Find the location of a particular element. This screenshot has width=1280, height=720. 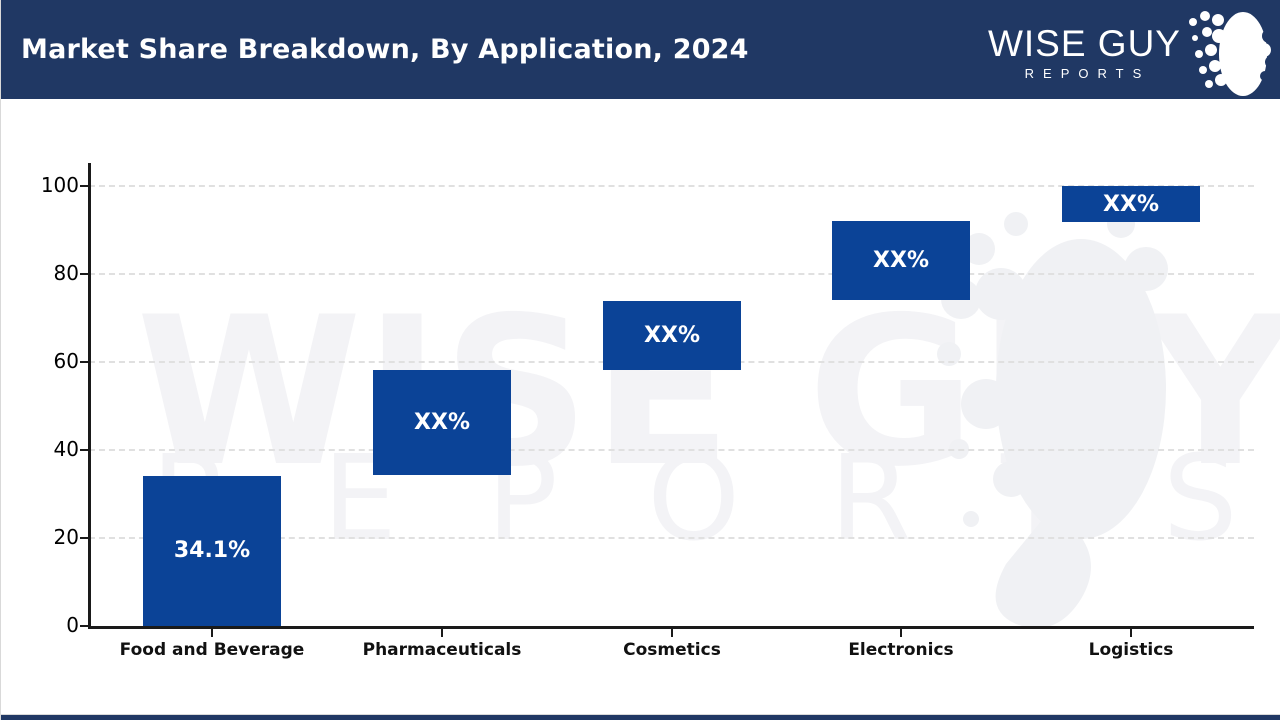

watermark-head-icon is located at coordinates (1052, 419).